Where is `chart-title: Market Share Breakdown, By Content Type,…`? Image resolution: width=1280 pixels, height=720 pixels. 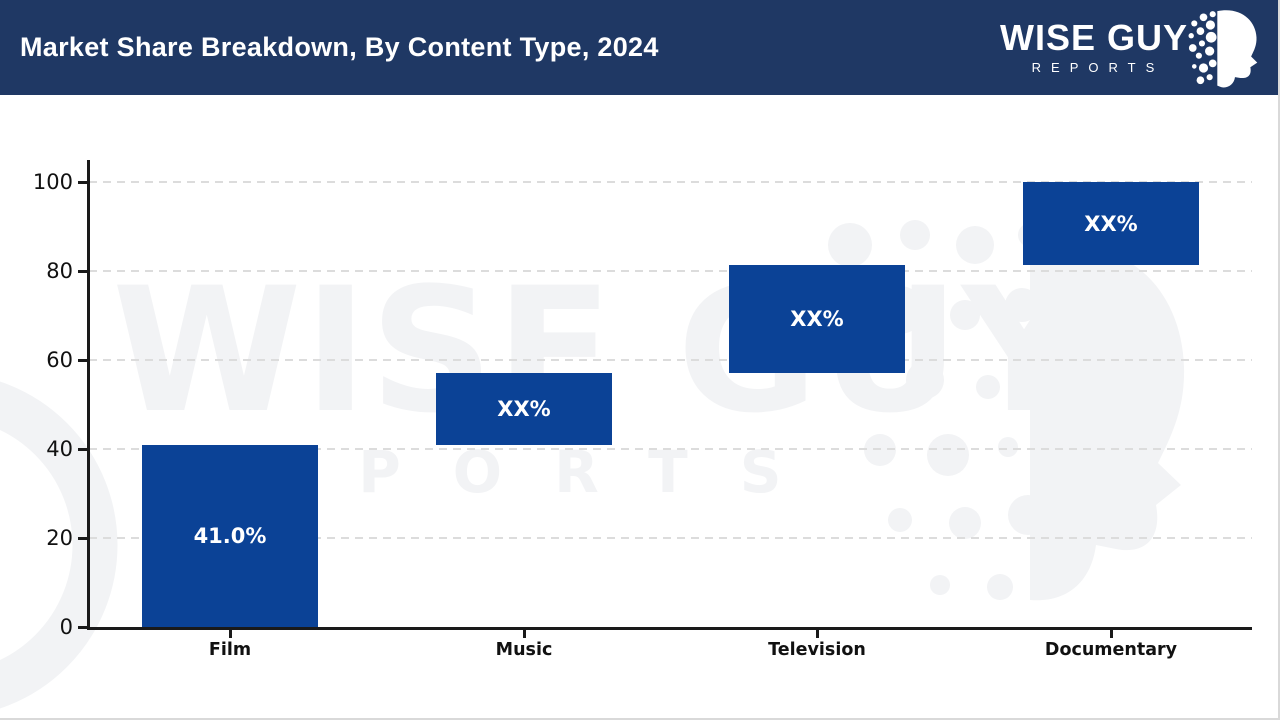
chart-title: Market Share Breakdown, By Content Type,… is located at coordinates (339, 47).